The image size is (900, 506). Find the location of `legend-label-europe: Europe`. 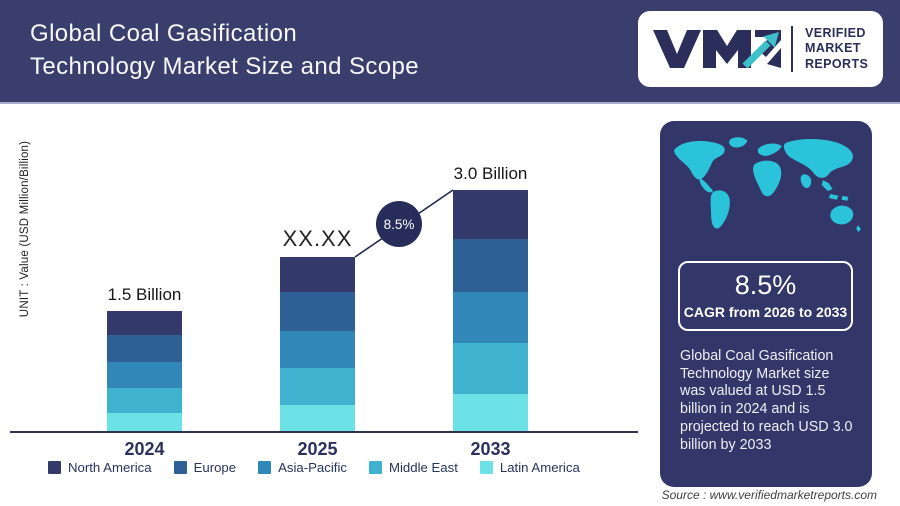

legend-label-europe: Europe is located at coordinates (215, 467).